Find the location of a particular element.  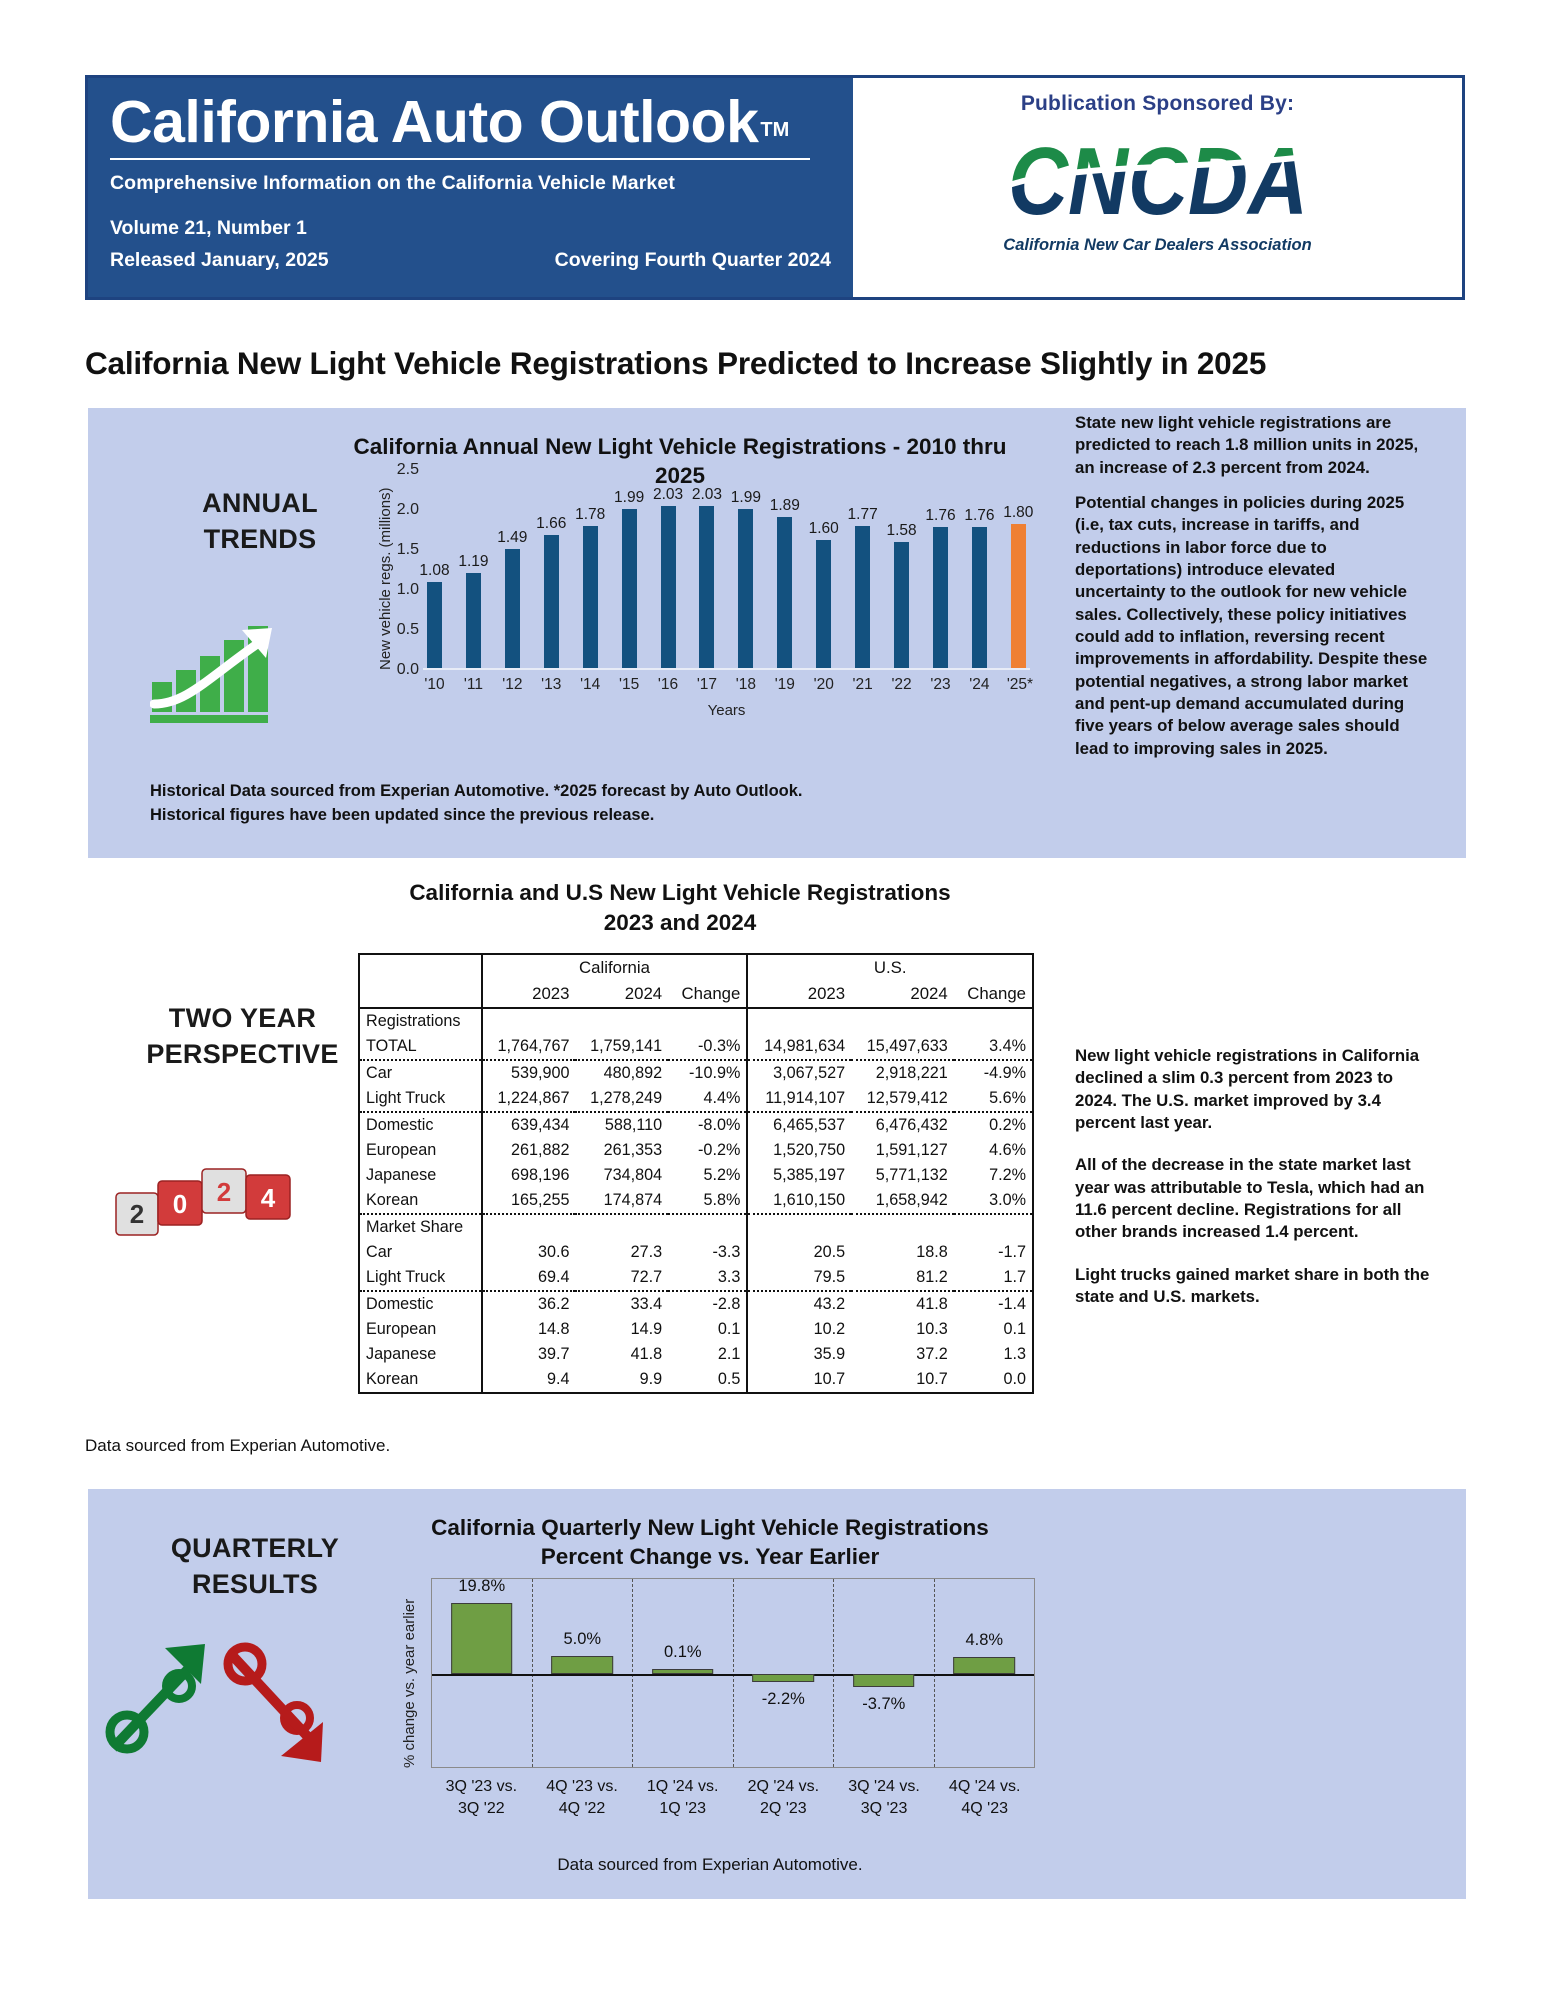

row-label: Car is located at coordinates (420, 1073).